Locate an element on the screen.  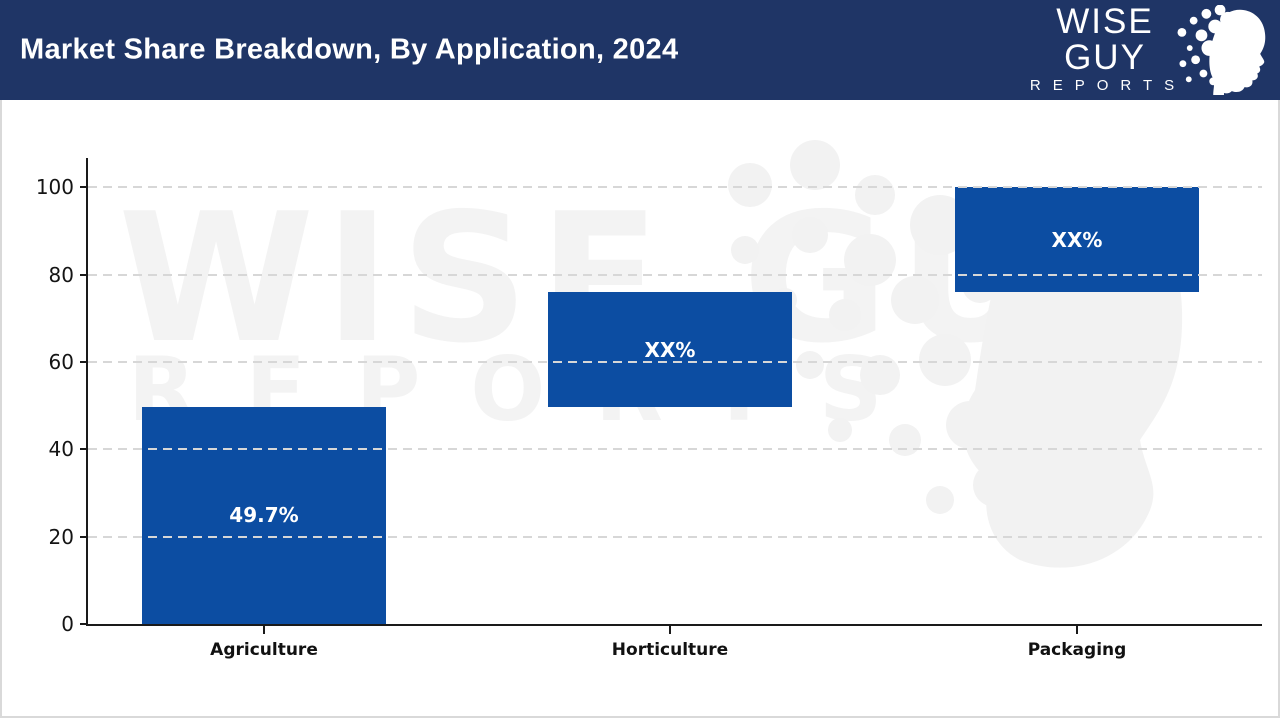
y-tick-label-60: 60 is located at coordinates (61, 361).